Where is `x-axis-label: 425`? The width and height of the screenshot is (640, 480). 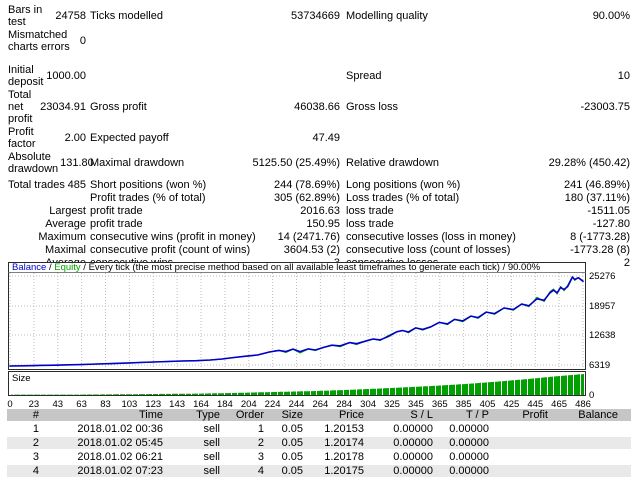
x-axis-label: 425 is located at coordinates (511, 404).